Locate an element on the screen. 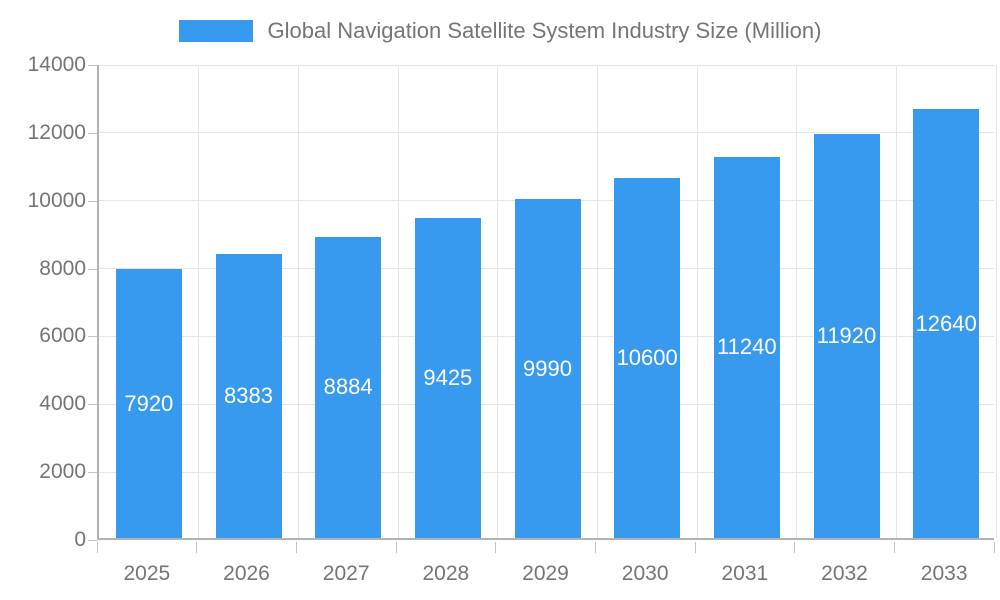 This screenshot has width=1000, height=600. legend-swatch is located at coordinates (215, 31).